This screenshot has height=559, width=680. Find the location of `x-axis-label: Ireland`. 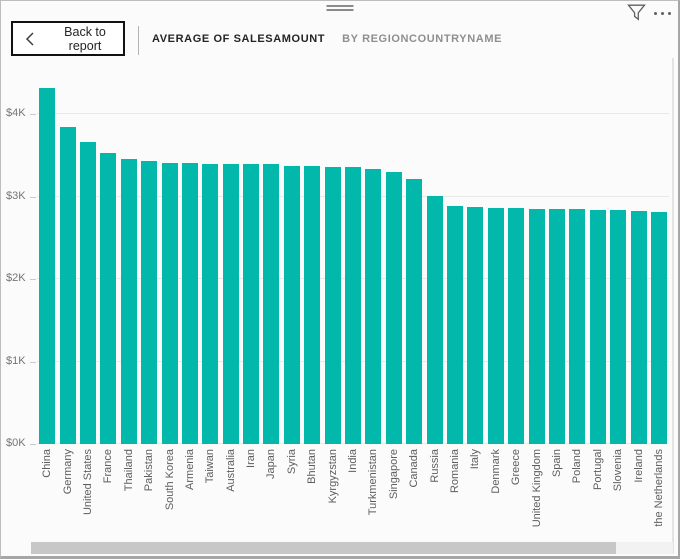

x-axis-label: Ireland is located at coordinates (638, 466).